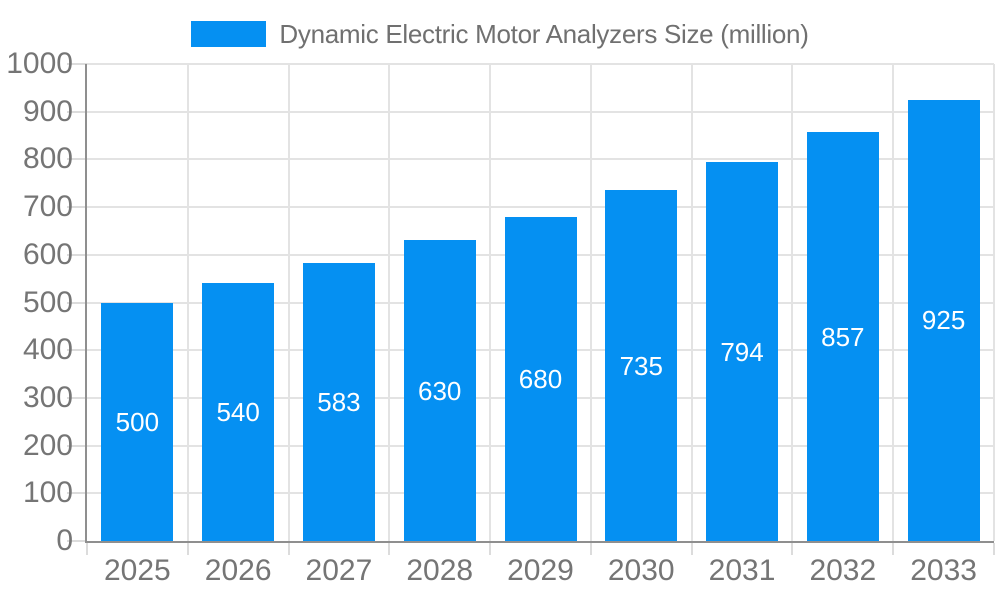 This screenshot has width=1000, height=600. Describe the element at coordinates (943, 570) in the screenshot. I see `x-axis-label: 2033` at that location.